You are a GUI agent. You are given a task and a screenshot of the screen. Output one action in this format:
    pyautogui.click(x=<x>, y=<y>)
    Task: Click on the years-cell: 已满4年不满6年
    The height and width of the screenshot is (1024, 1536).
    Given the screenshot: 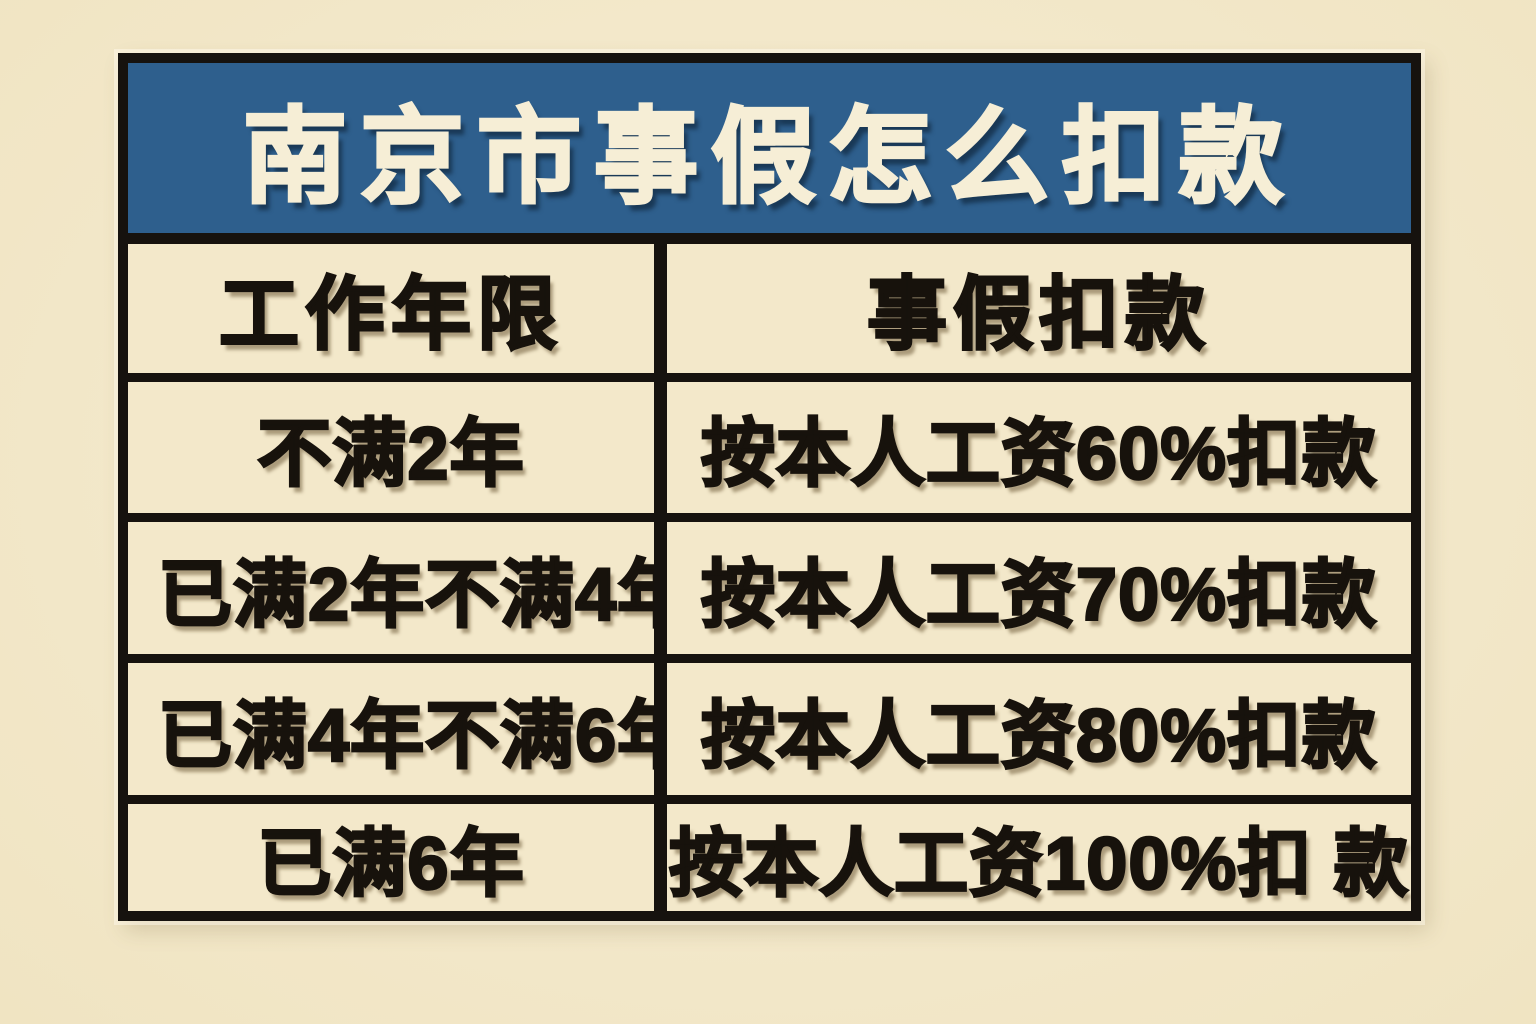 What is the action you would take?
    pyautogui.click(x=397, y=729)
    